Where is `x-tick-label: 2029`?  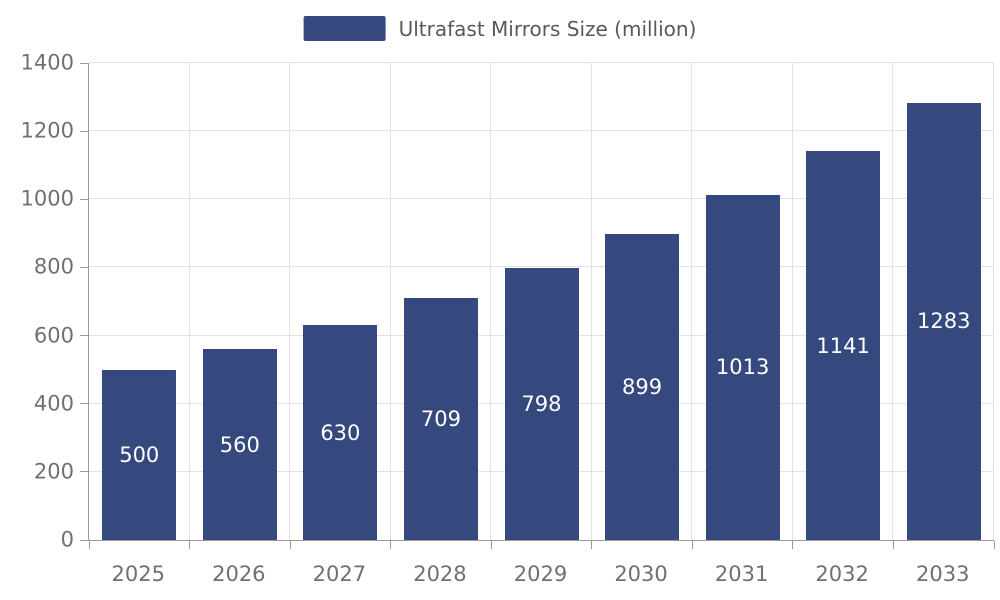 x-tick-label: 2029 is located at coordinates (540, 574).